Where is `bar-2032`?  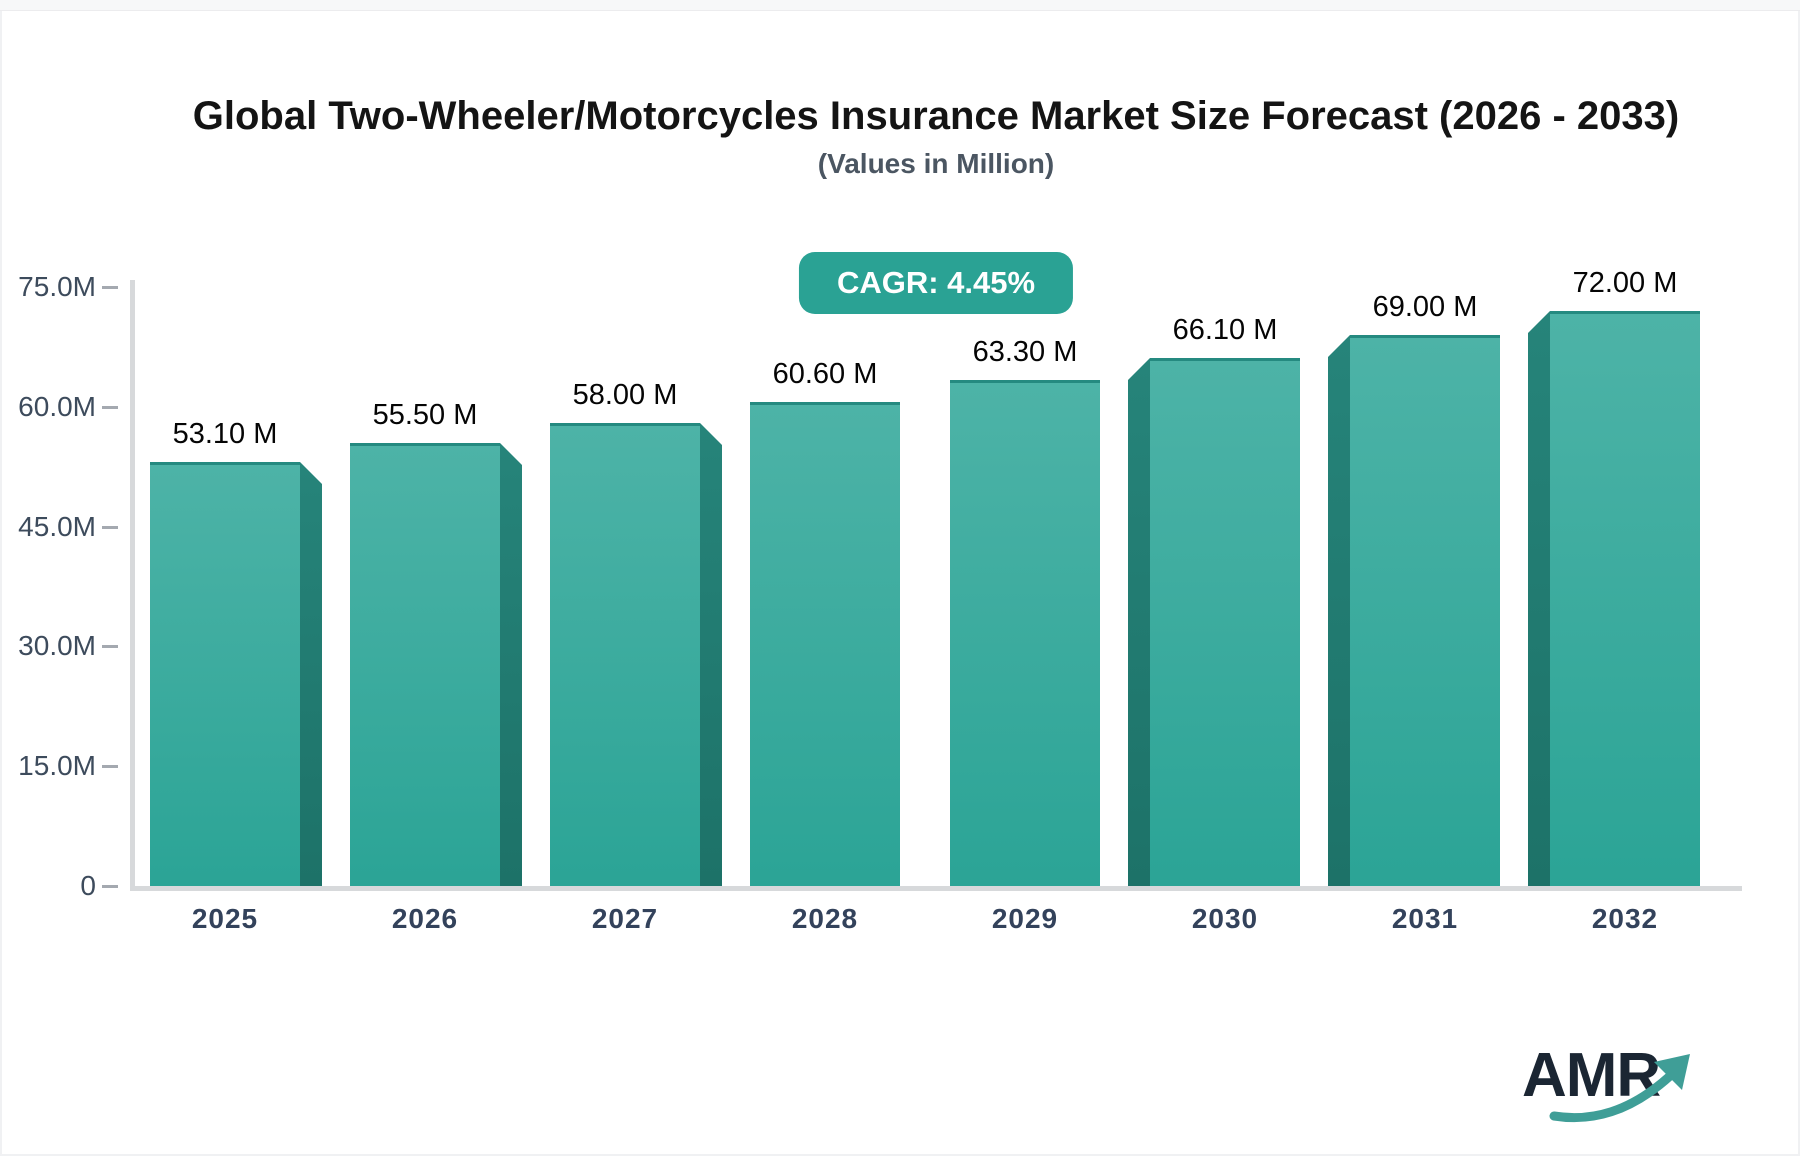 bar-2032 is located at coordinates (1614, 598).